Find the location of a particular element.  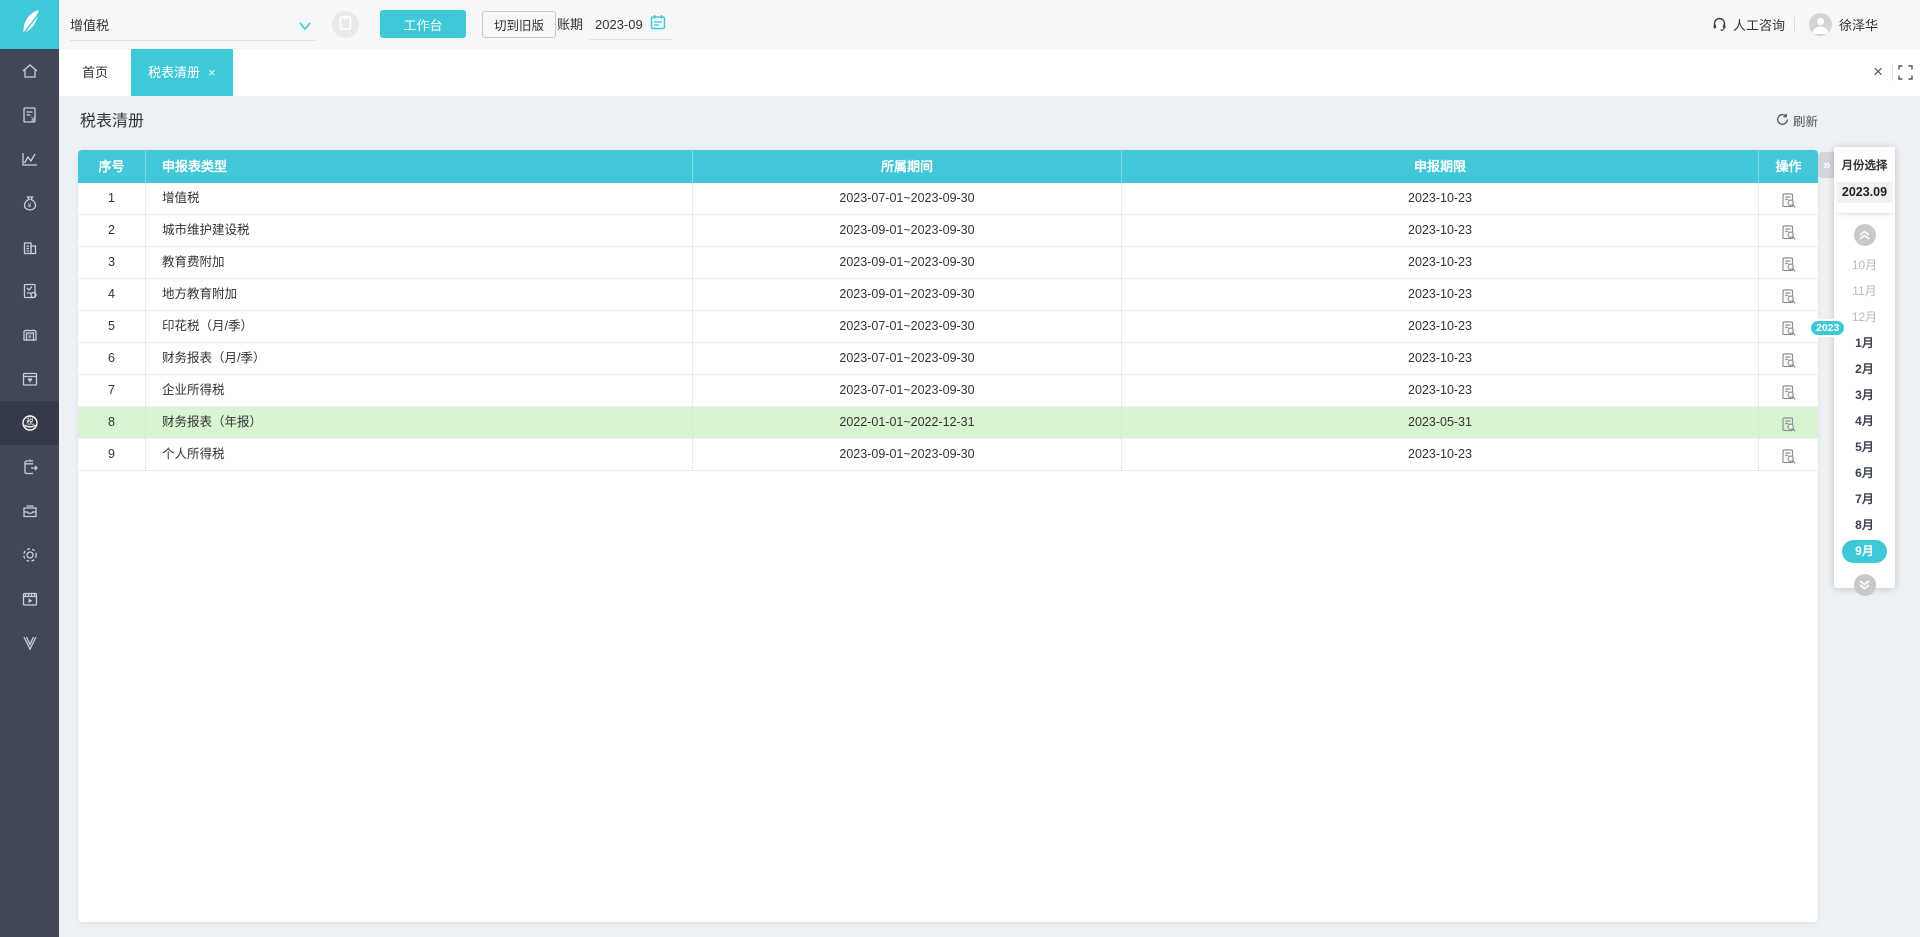

month-item-6月: 6月 is located at coordinates (1864, 473).